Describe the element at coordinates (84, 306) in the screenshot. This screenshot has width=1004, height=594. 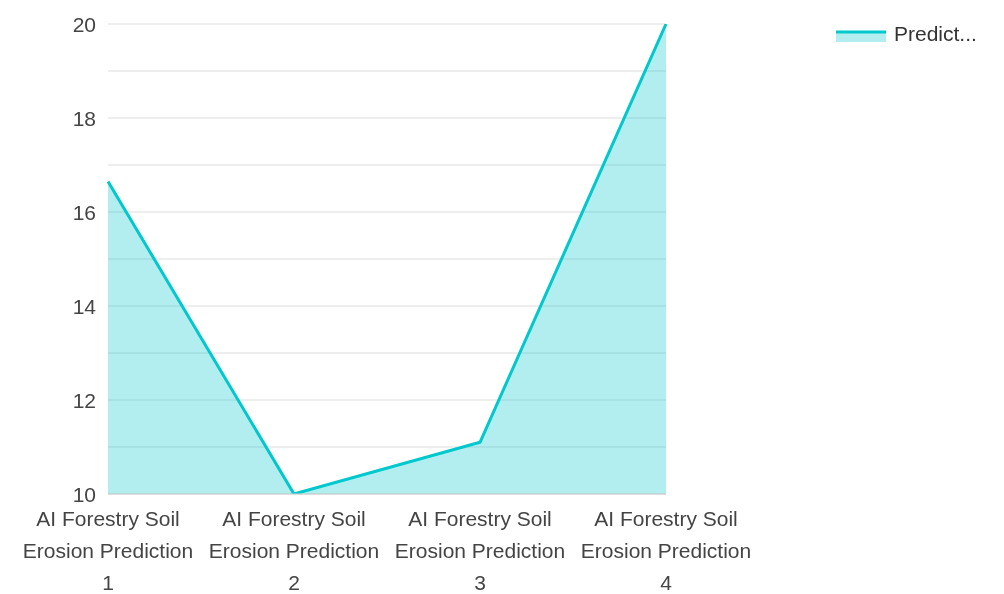
I see `y-tick-label: 14` at that location.